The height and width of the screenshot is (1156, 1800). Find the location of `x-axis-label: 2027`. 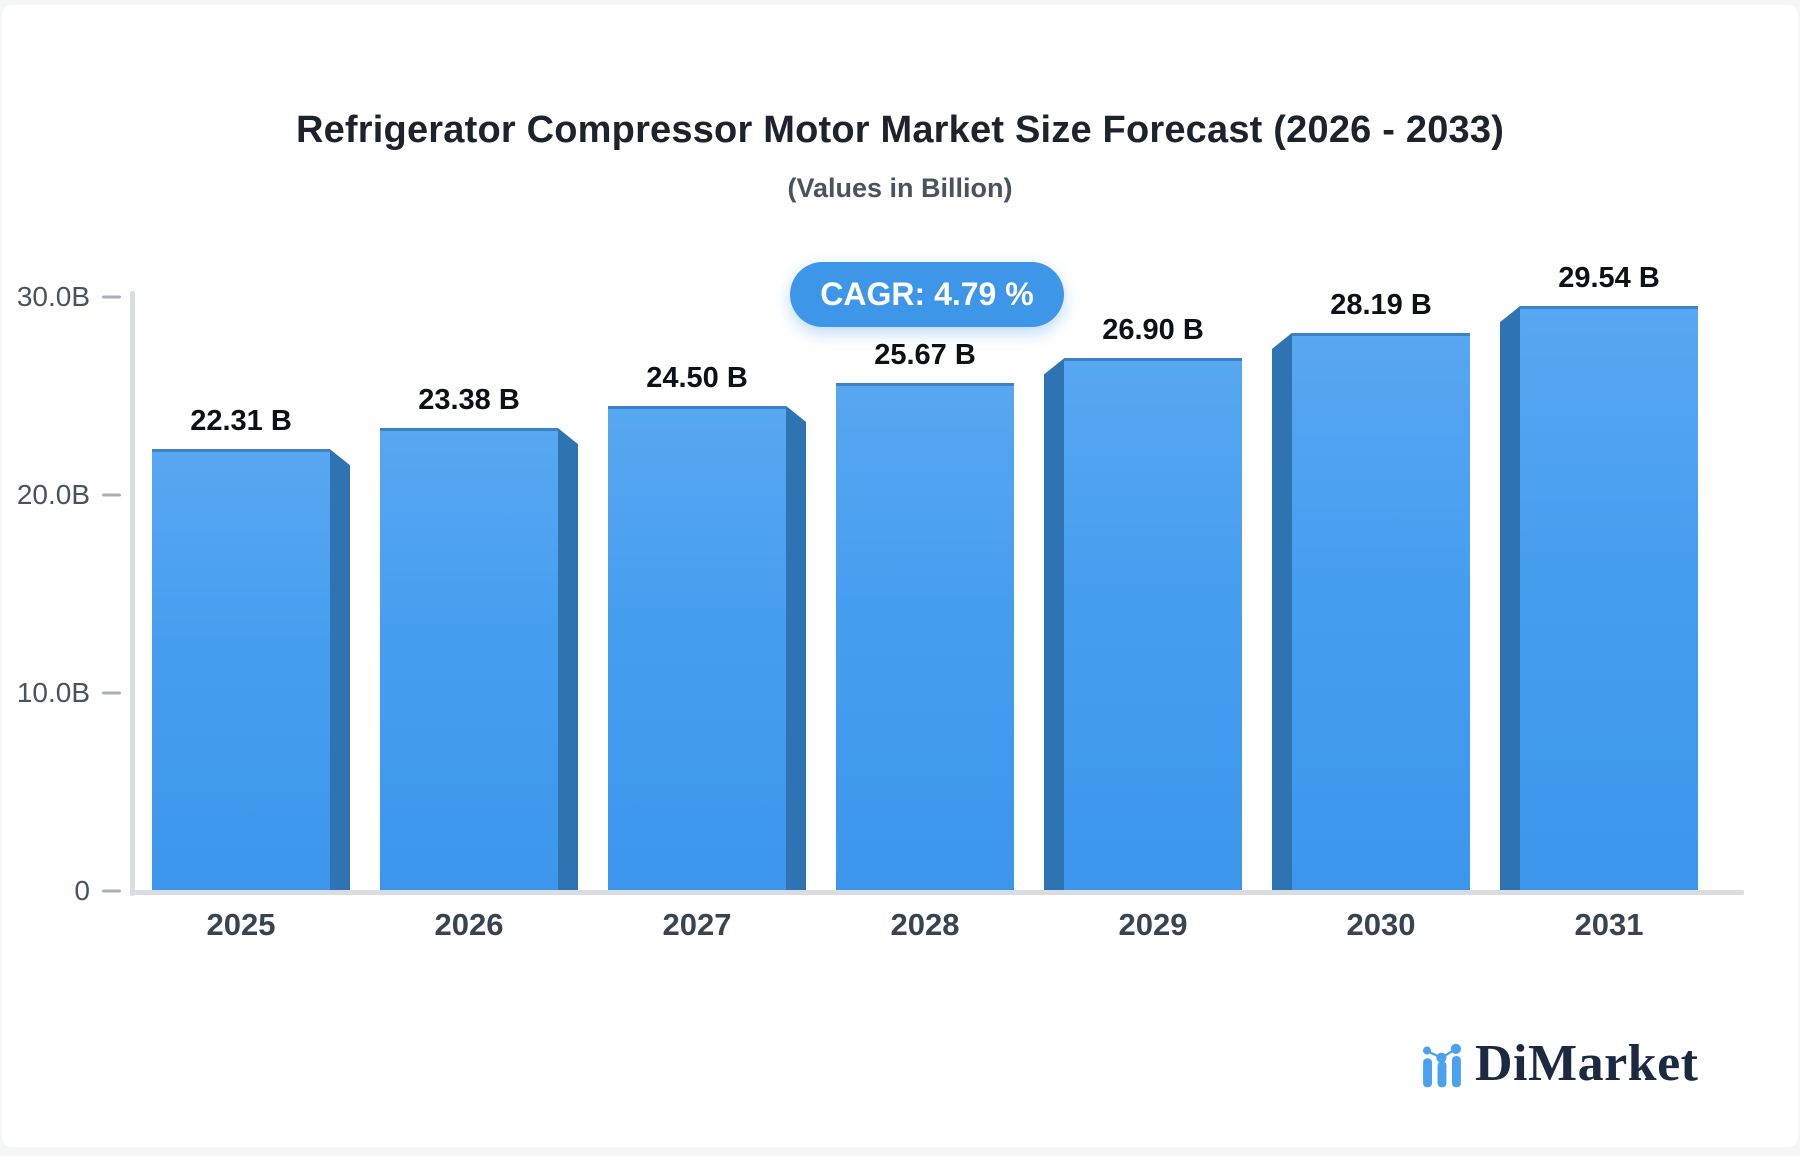

x-axis-label: 2027 is located at coordinates (697, 924).